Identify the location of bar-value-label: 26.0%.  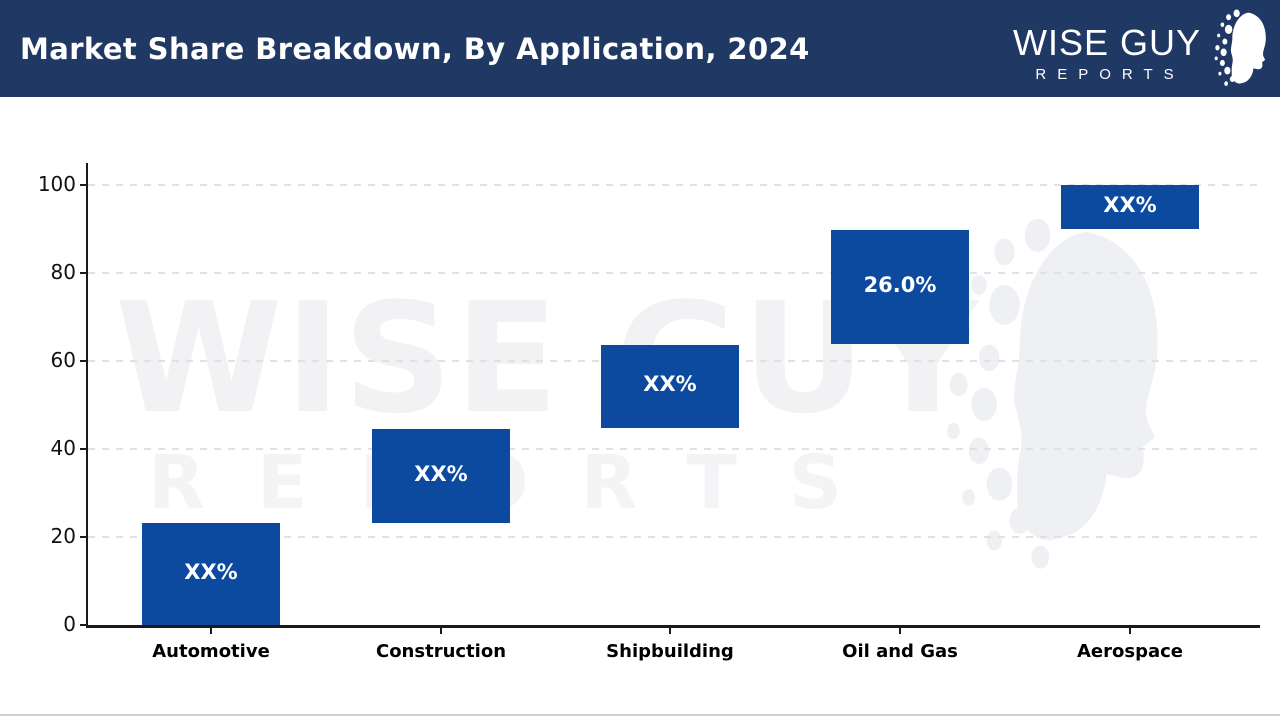
(900, 284).